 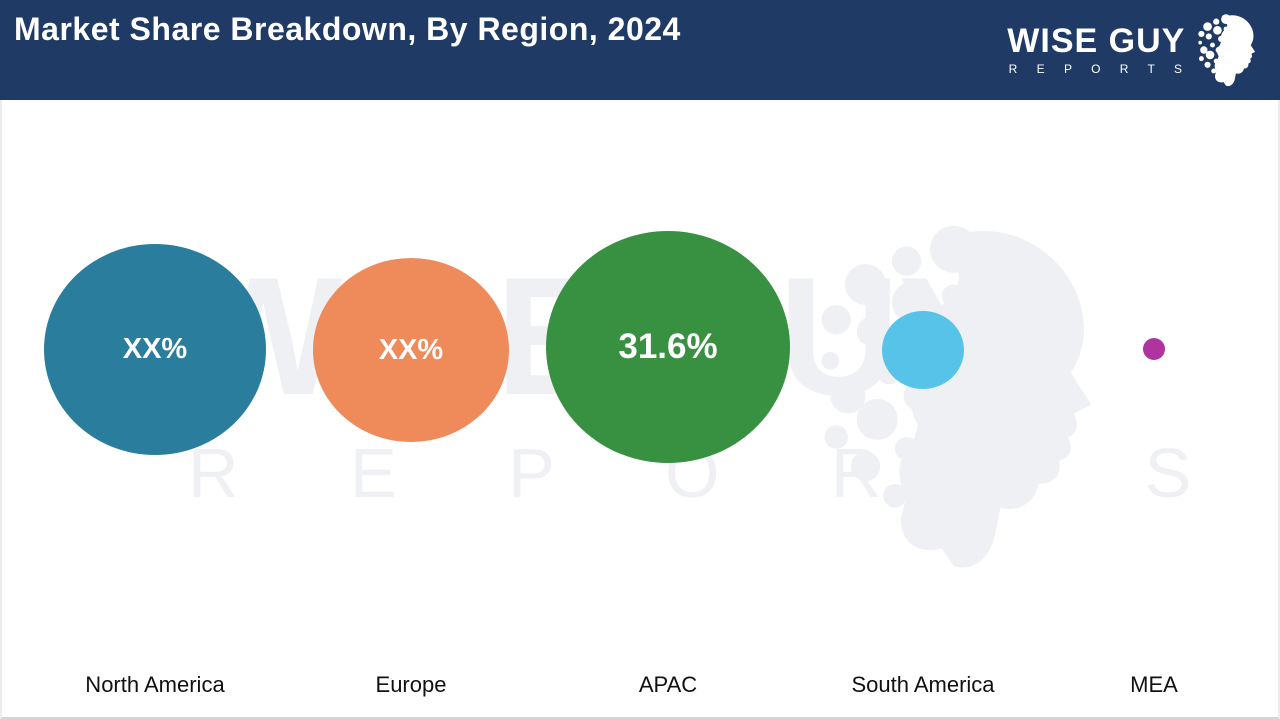 What do you see at coordinates (1154, 349) in the screenshot?
I see `bubble-mea` at bounding box center [1154, 349].